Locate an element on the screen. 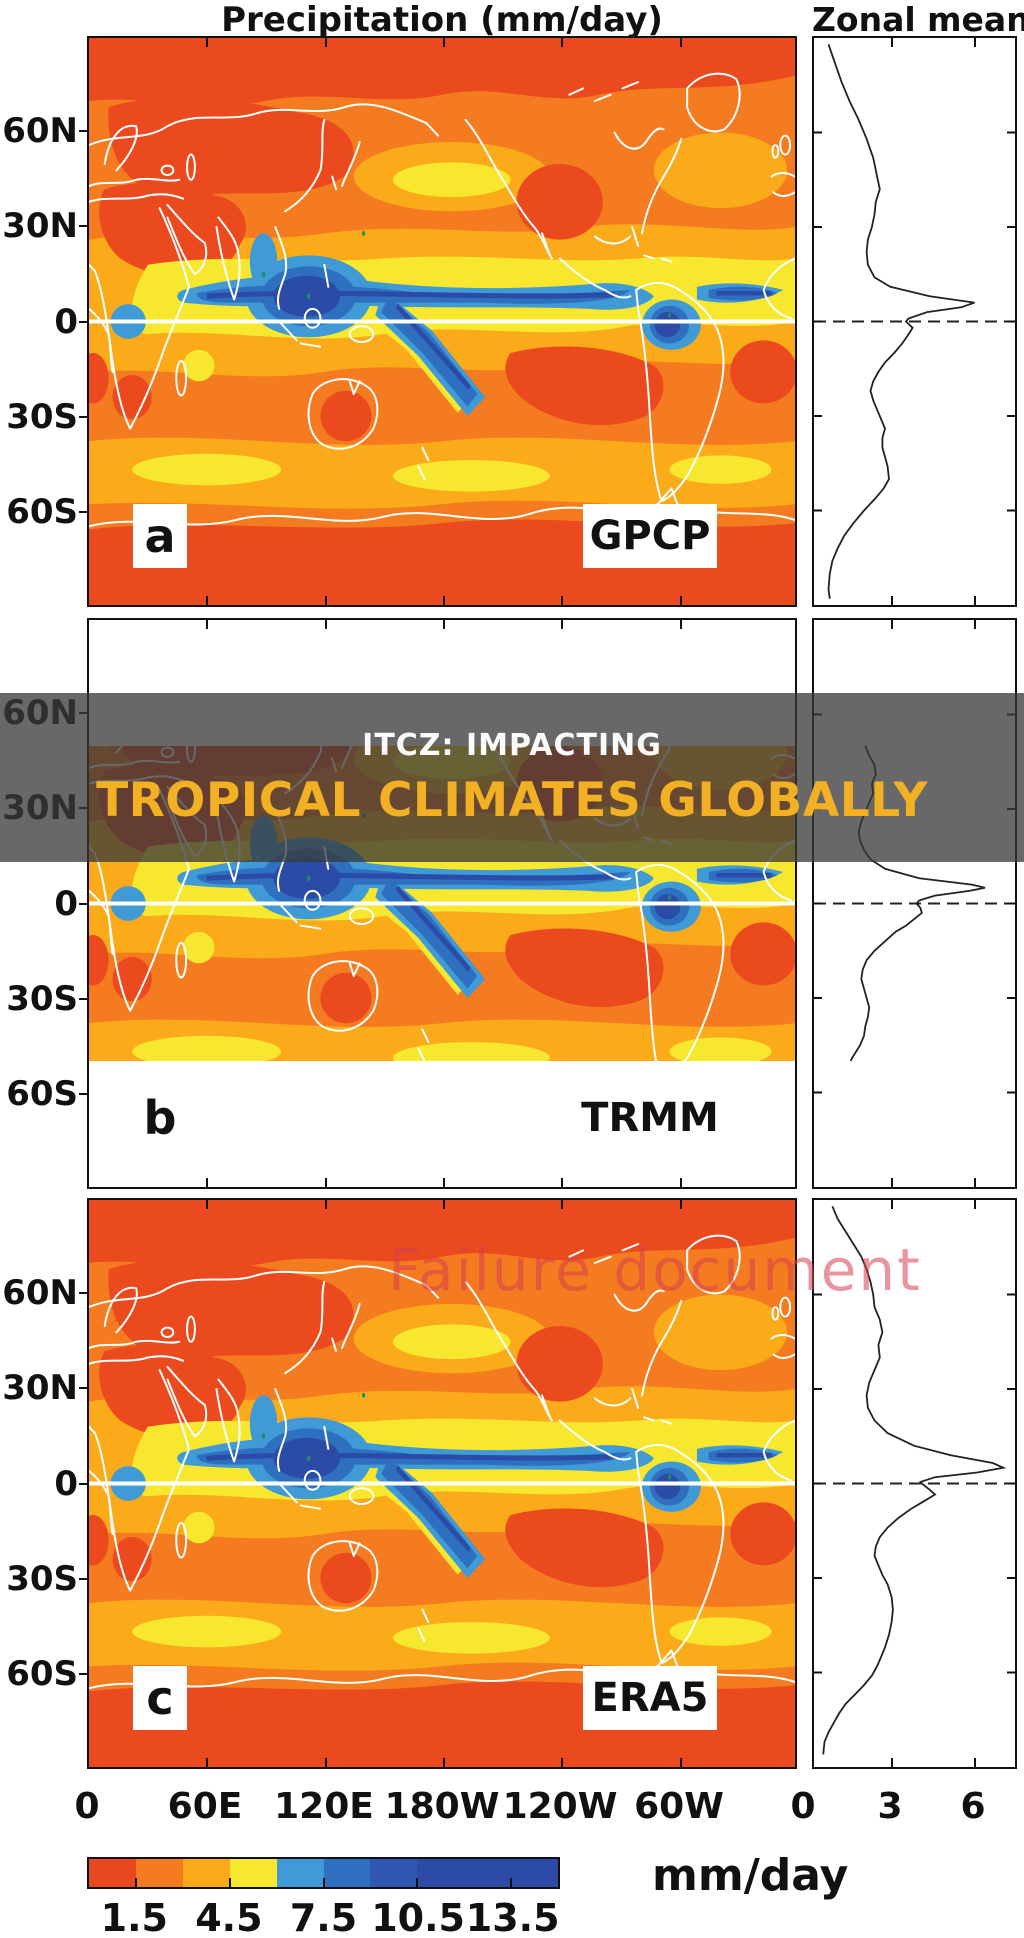 This screenshot has width=1024, height=1938. lon-tick-label: 60E is located at coordinates (205, 1806).